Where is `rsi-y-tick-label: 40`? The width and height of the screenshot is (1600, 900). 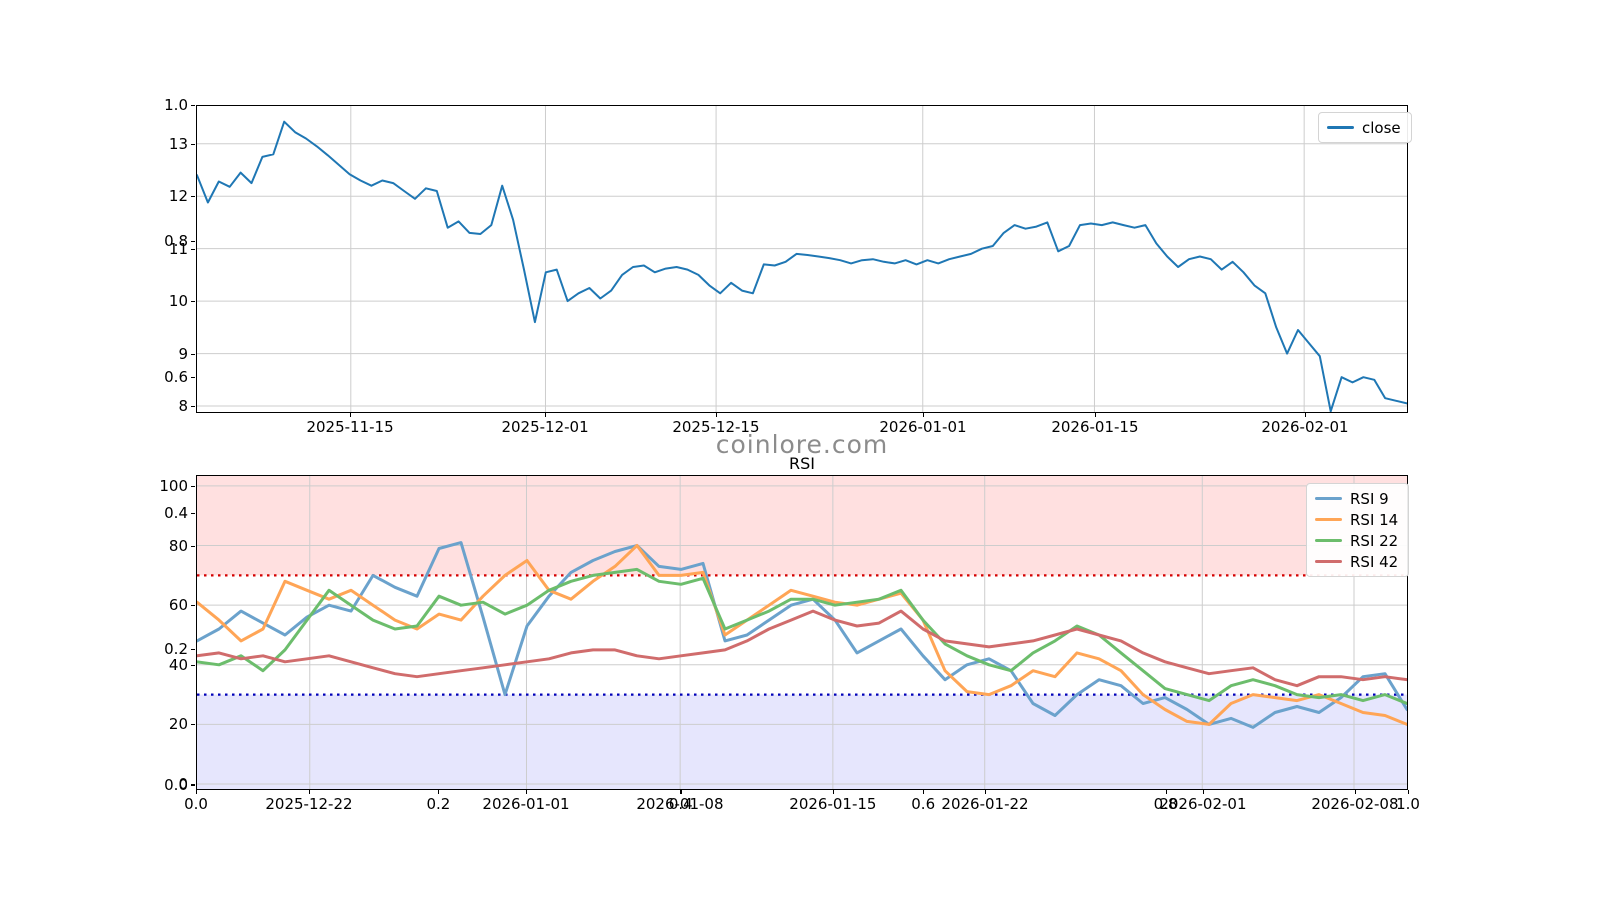 rsi-y-tick-label: 40 is located at coordinates (178, 664).